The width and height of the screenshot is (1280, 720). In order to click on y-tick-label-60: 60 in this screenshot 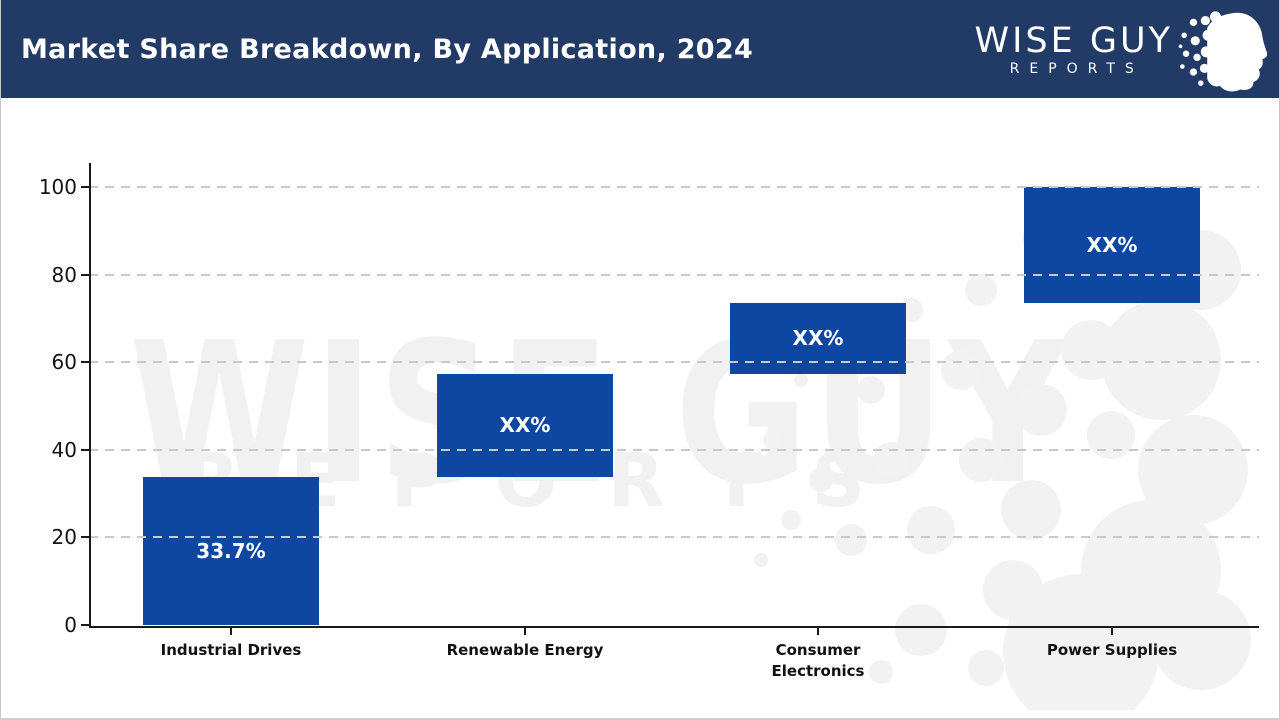, I will do `click(64, 362)`.